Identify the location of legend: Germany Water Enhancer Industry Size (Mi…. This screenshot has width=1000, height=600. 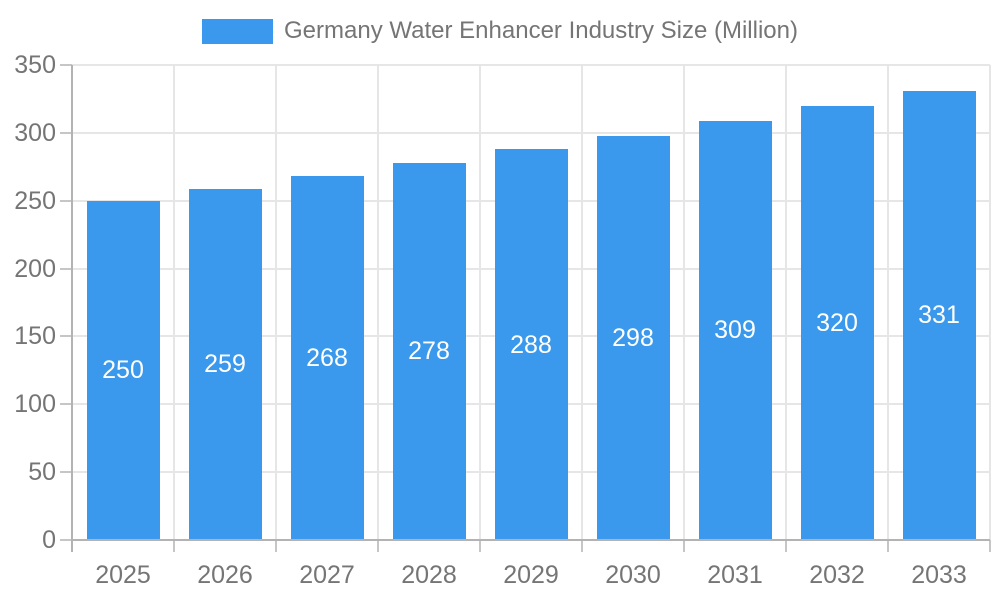
(500, 31).